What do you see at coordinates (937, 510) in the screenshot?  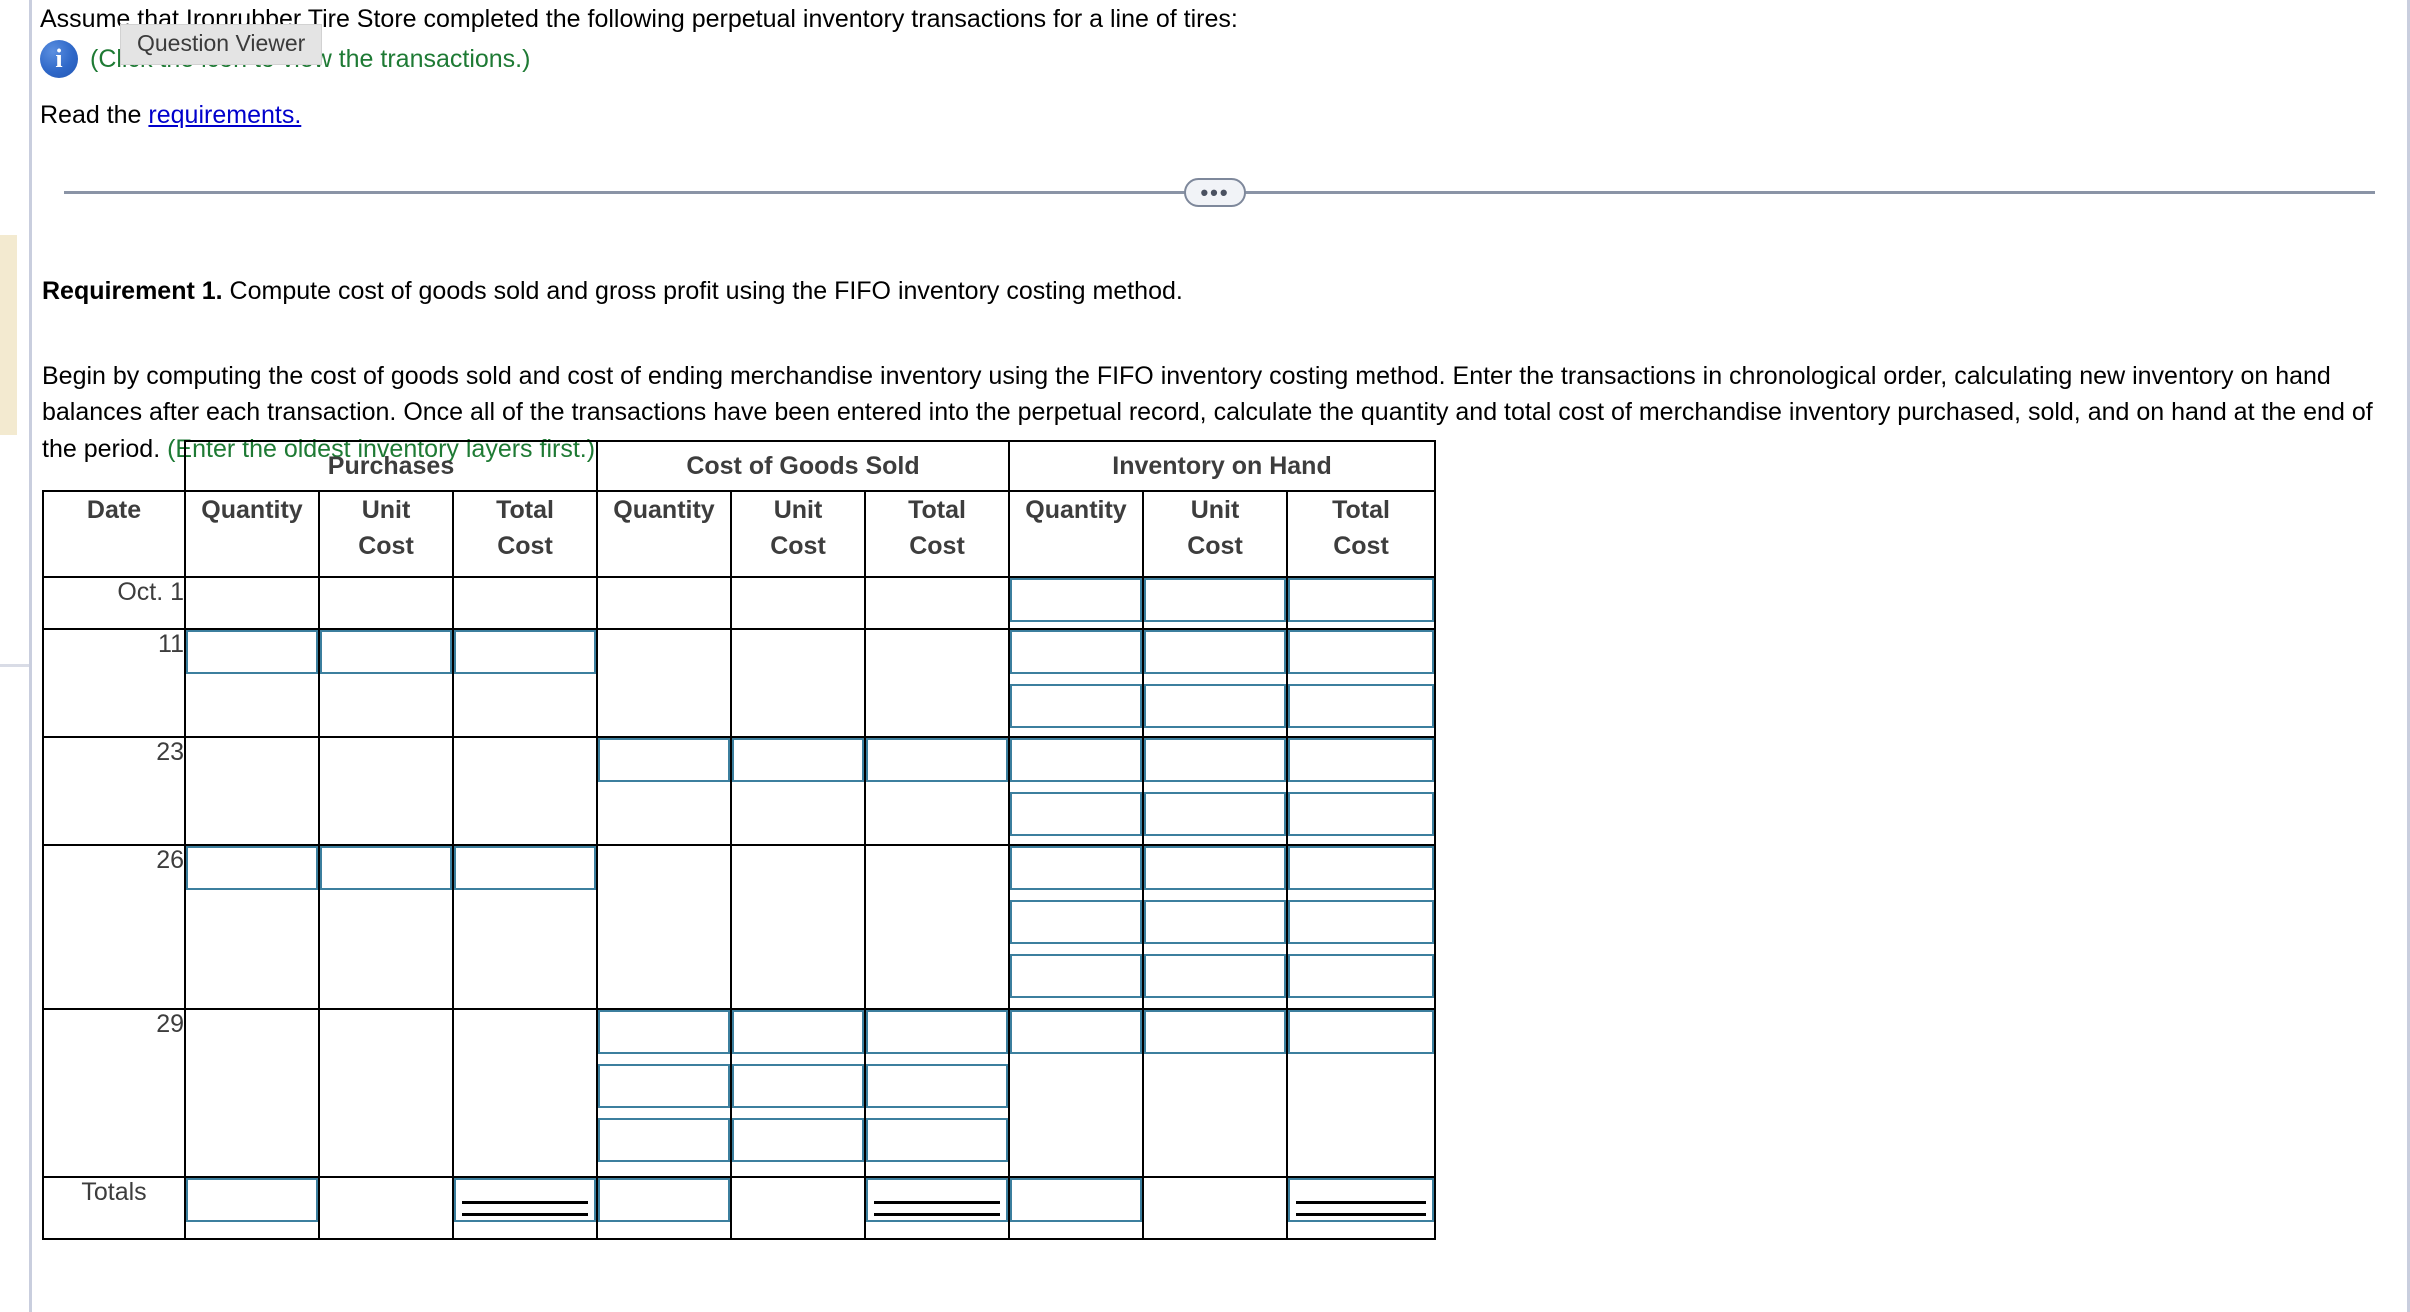 I see `ch-6-l1: Total` at bounding box center [937, 510].